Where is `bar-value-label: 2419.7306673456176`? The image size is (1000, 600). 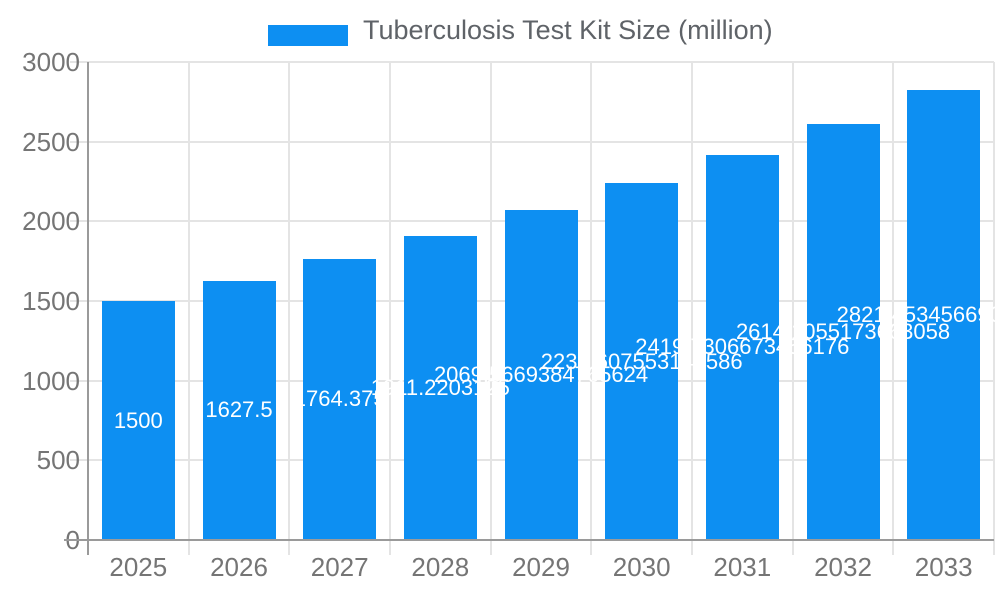 bar-value-label: 2419.7306673456176 is located at coordinates (742, 347).